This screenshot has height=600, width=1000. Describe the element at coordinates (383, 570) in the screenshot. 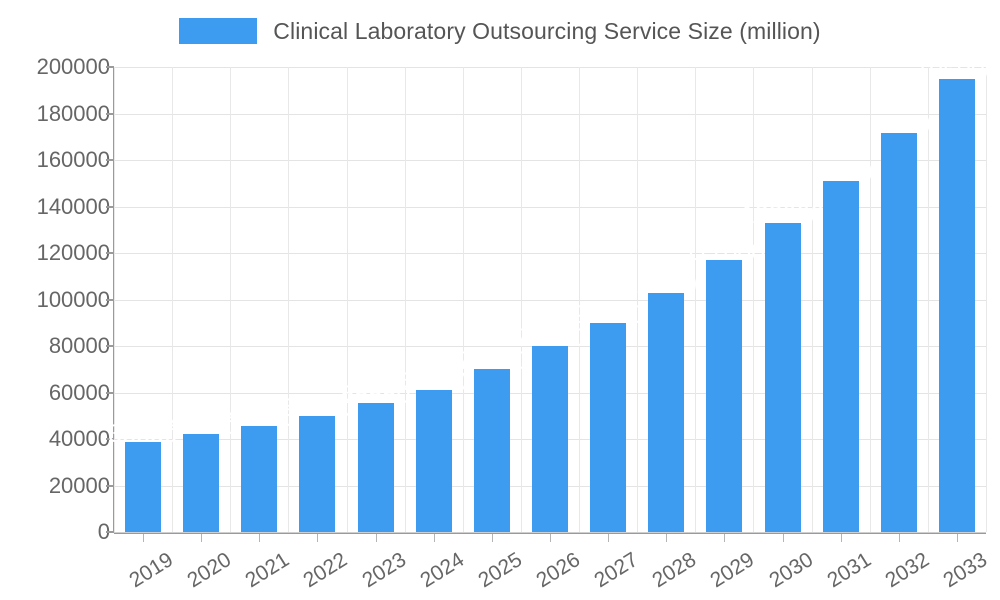

I see `x-axis-tick-label: 2023` at that location.